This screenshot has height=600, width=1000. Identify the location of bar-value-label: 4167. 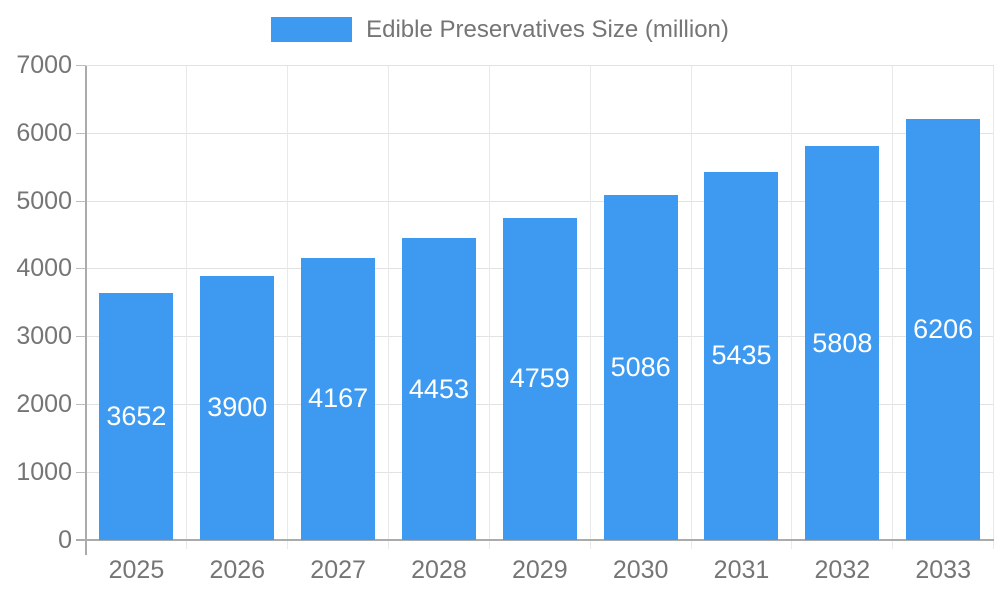
(338, 398).